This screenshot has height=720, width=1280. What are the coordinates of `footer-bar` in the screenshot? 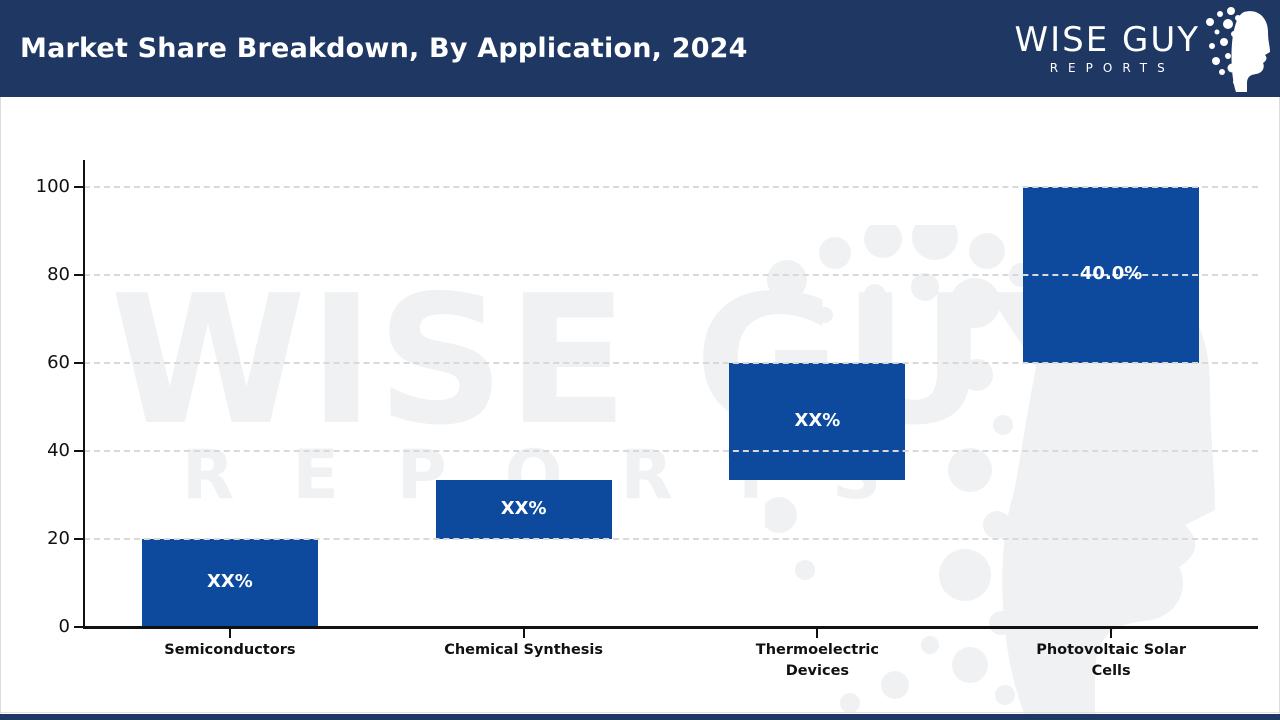 It's located at (640, 717).